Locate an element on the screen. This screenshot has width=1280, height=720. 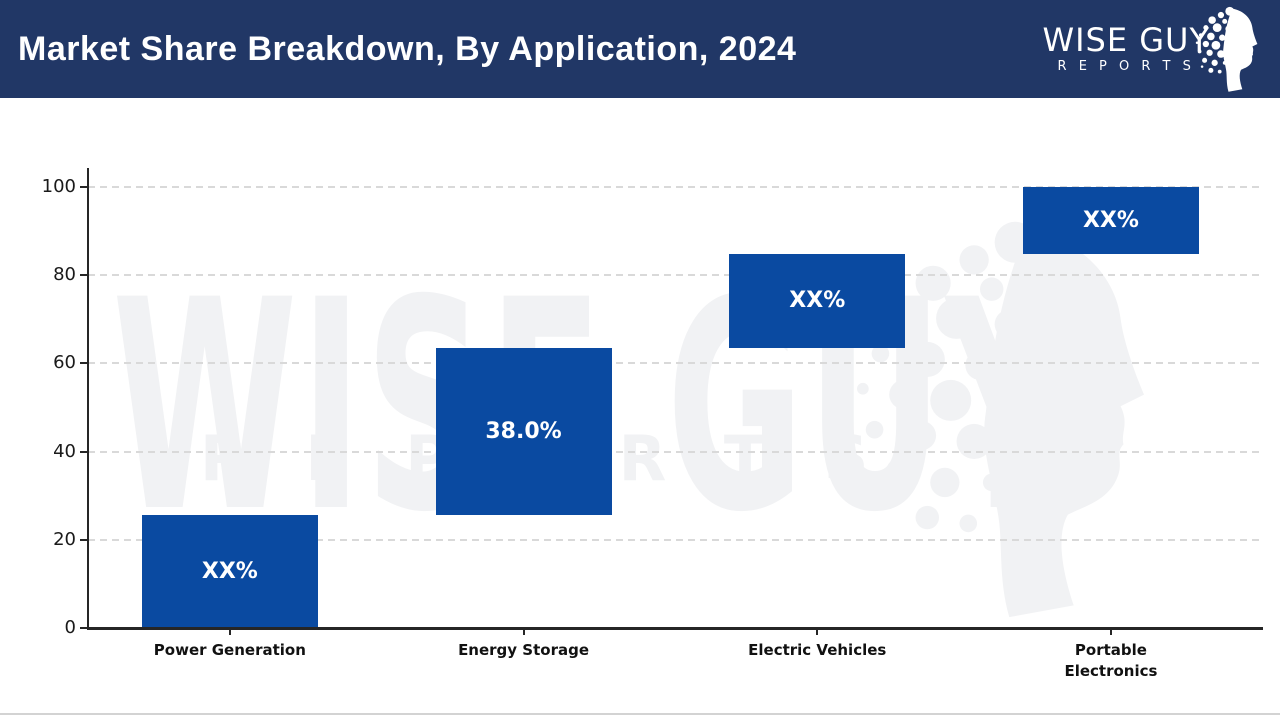
y-axis-line is located at coordinates (88, 398).